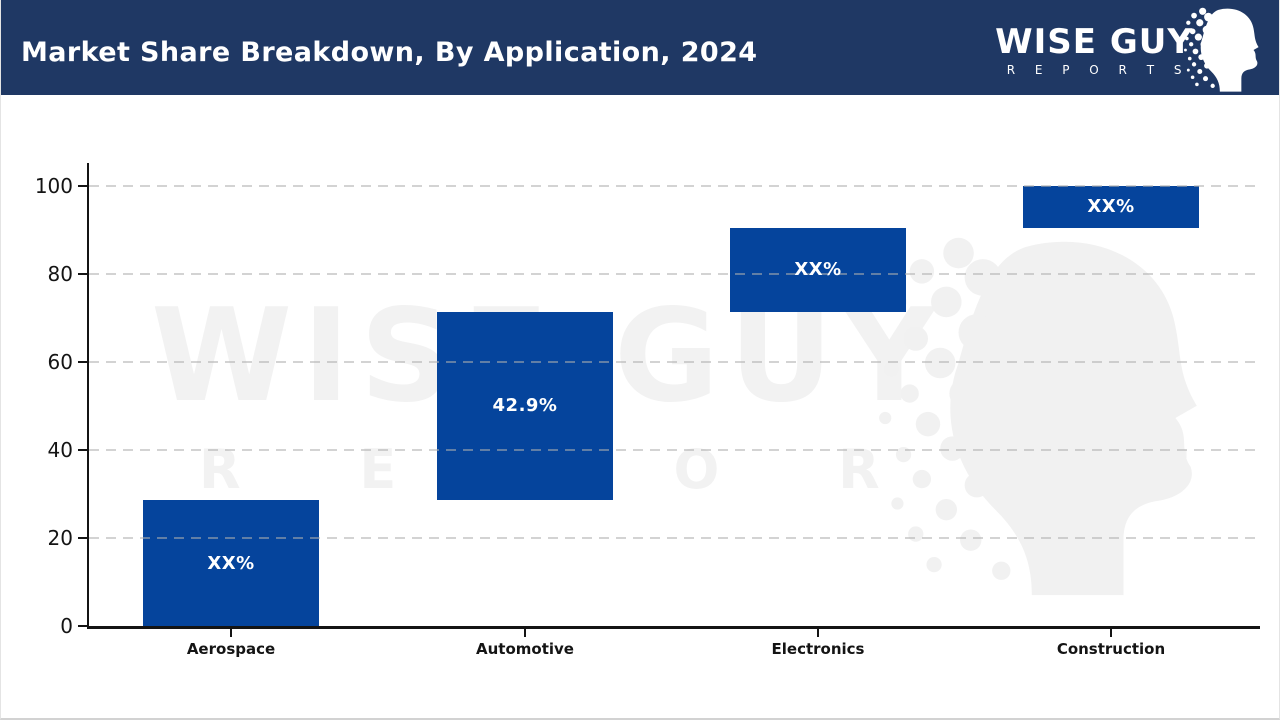  I want to click on bar-label-automotive: 42.9%, so click(525, 406).